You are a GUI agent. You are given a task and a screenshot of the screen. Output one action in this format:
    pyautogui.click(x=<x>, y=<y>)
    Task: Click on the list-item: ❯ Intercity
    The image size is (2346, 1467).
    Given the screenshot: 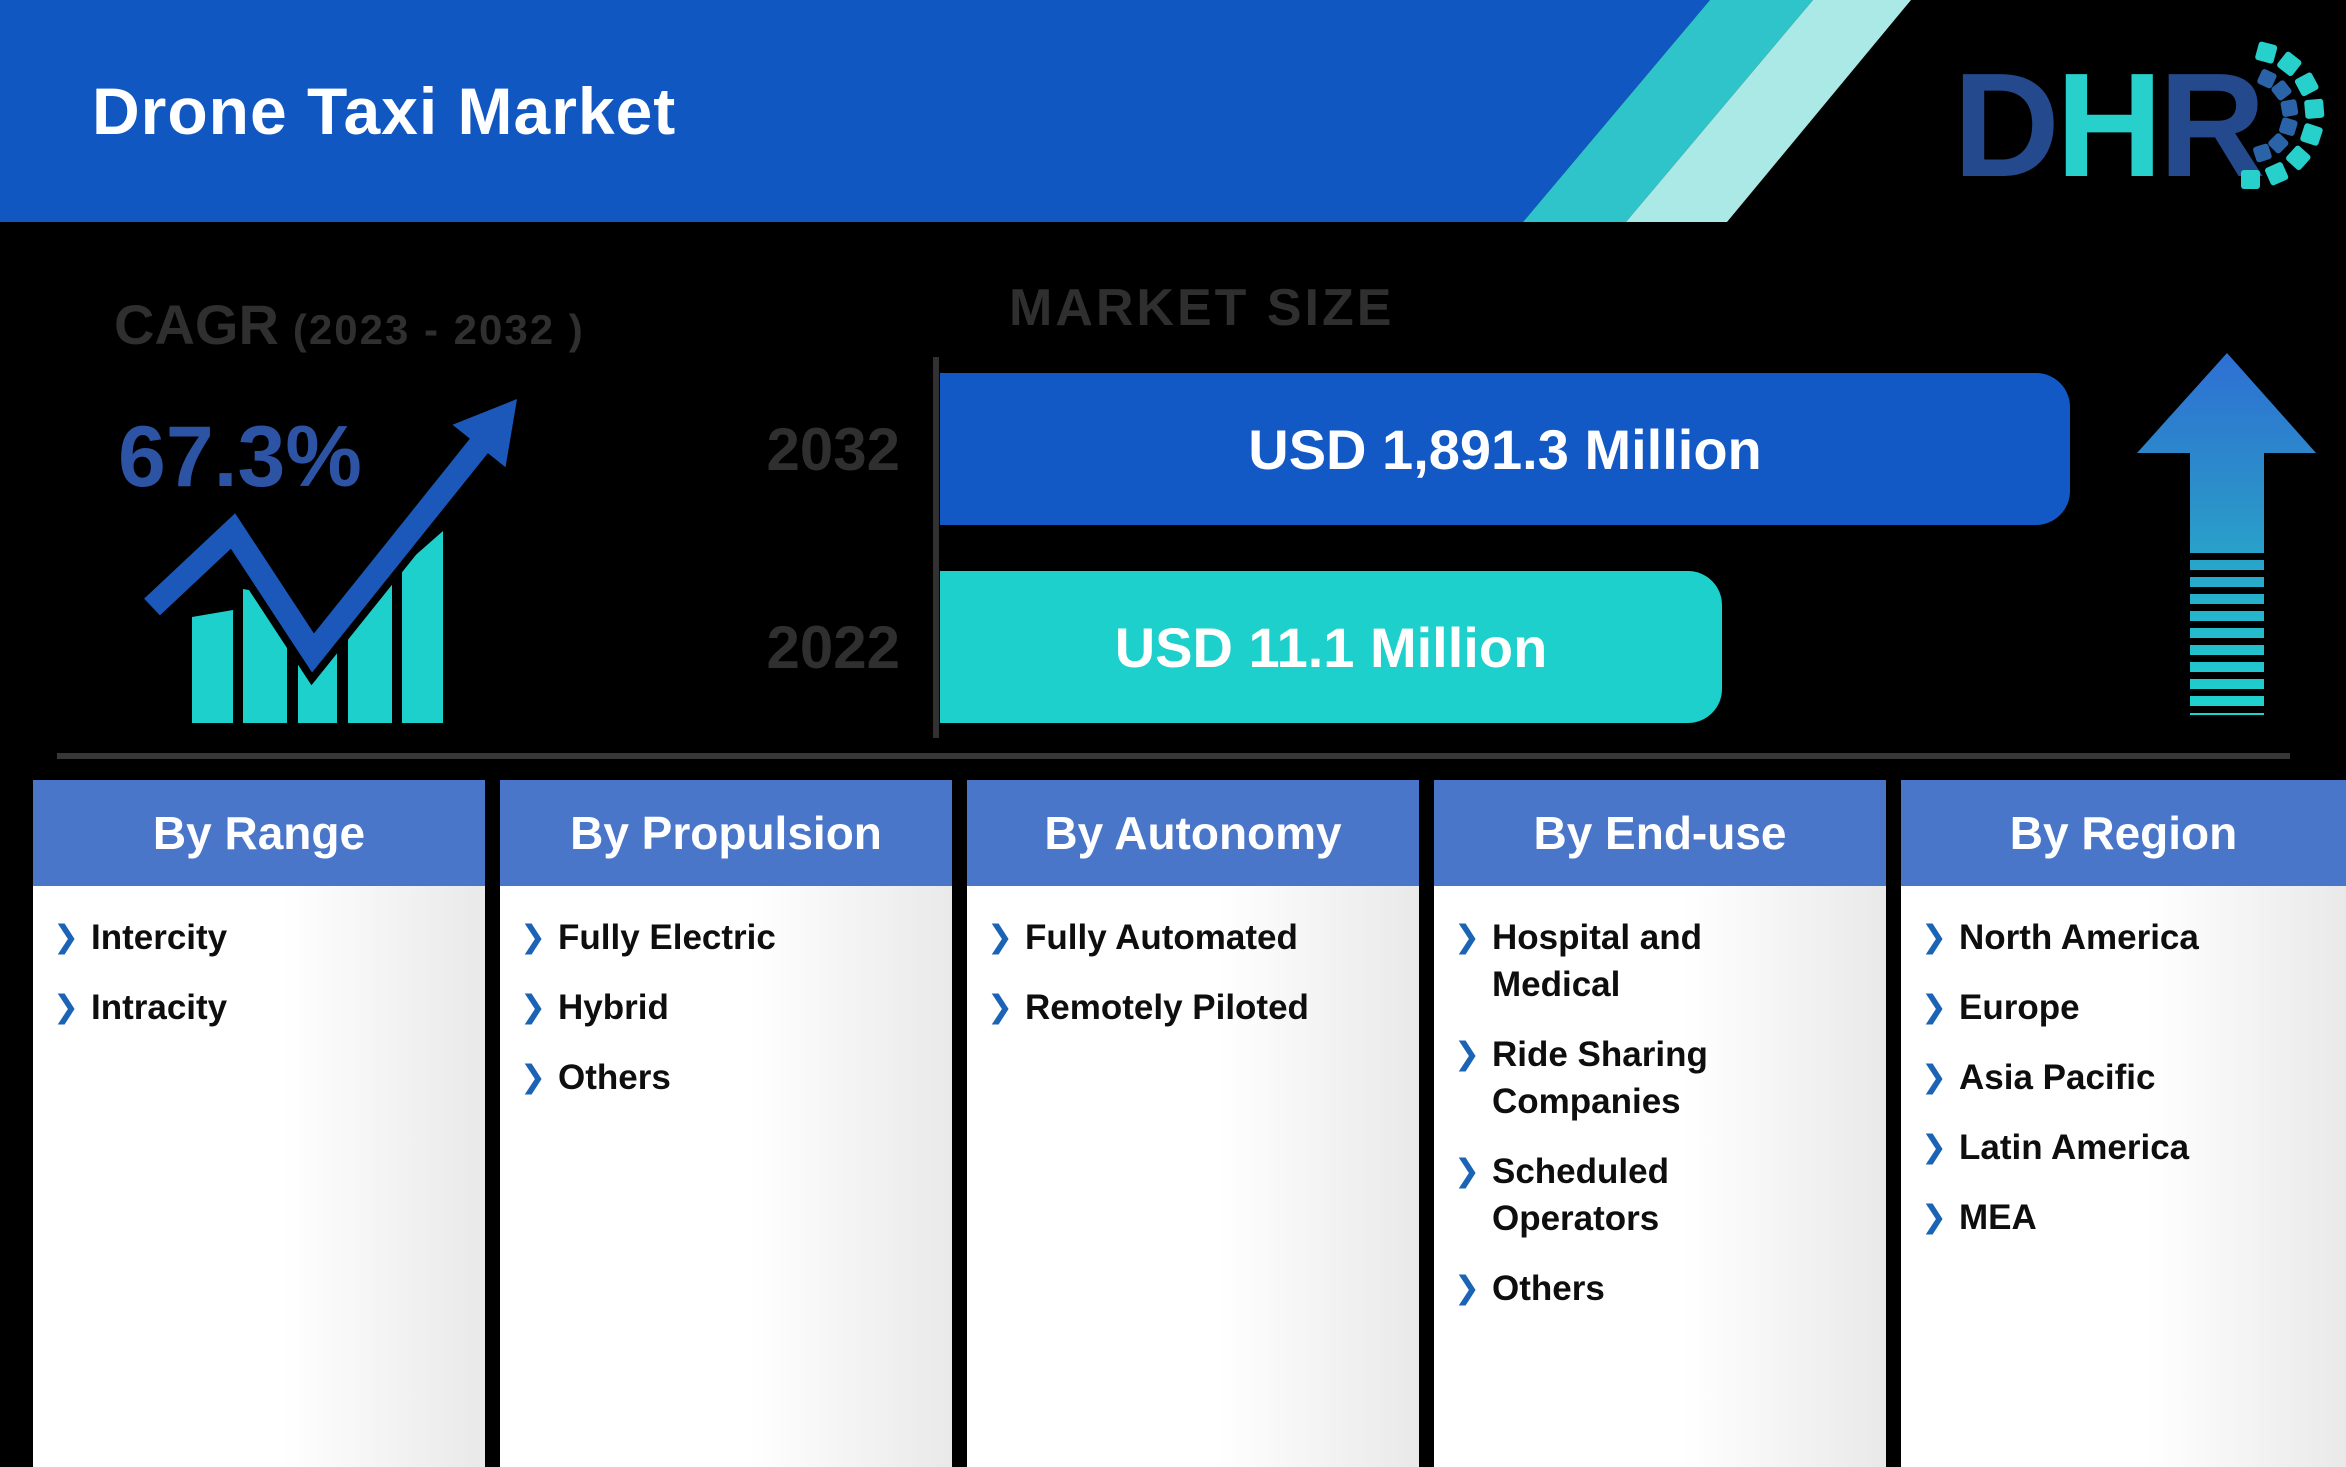 What is the action you would take?
    pyautogui.click(x=259, y=937)
    